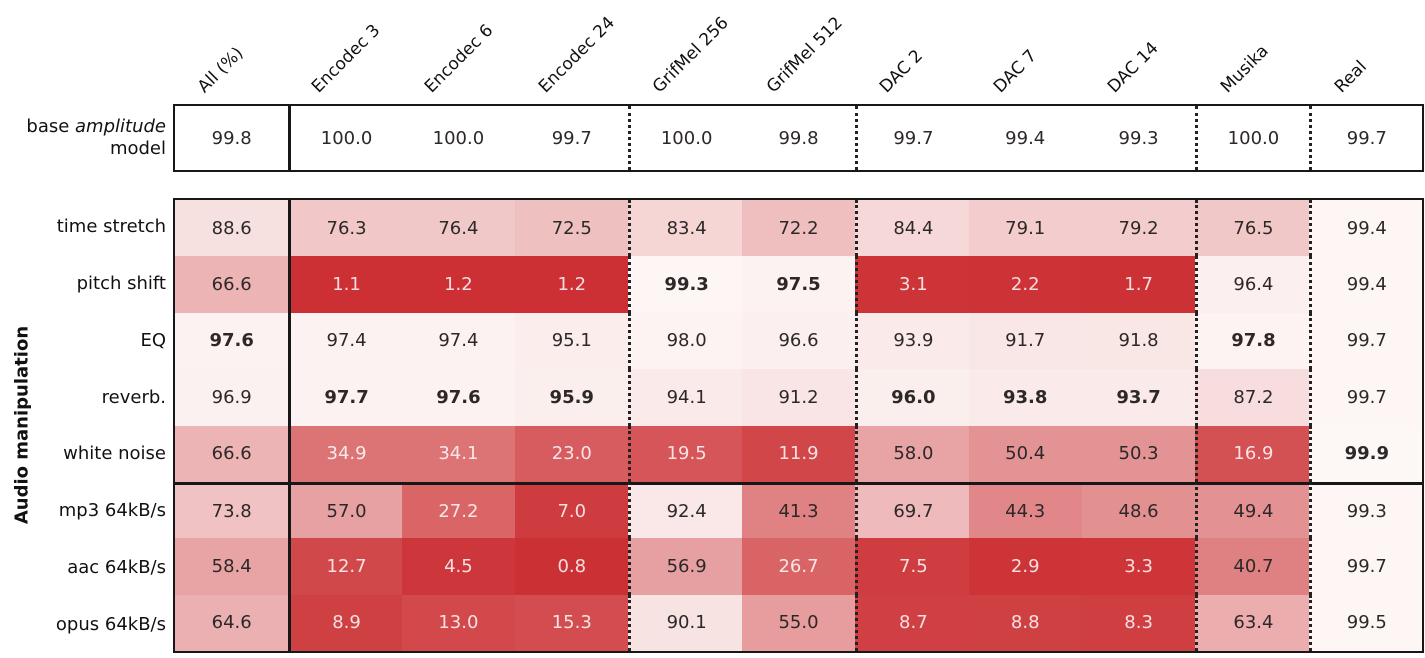 Image resolution: width=1425 pixels, height=658 pixels. What do you see at coordinates (114, 454) in the screenshot?
I see `row-label-white-noise: white noise` at bounding box center [114, 454].